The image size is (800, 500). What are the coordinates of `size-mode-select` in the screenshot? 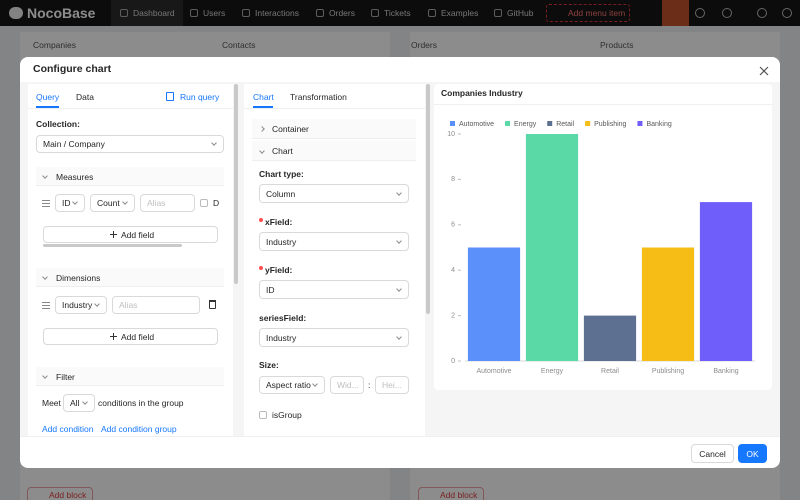 It's located at (292, 385).